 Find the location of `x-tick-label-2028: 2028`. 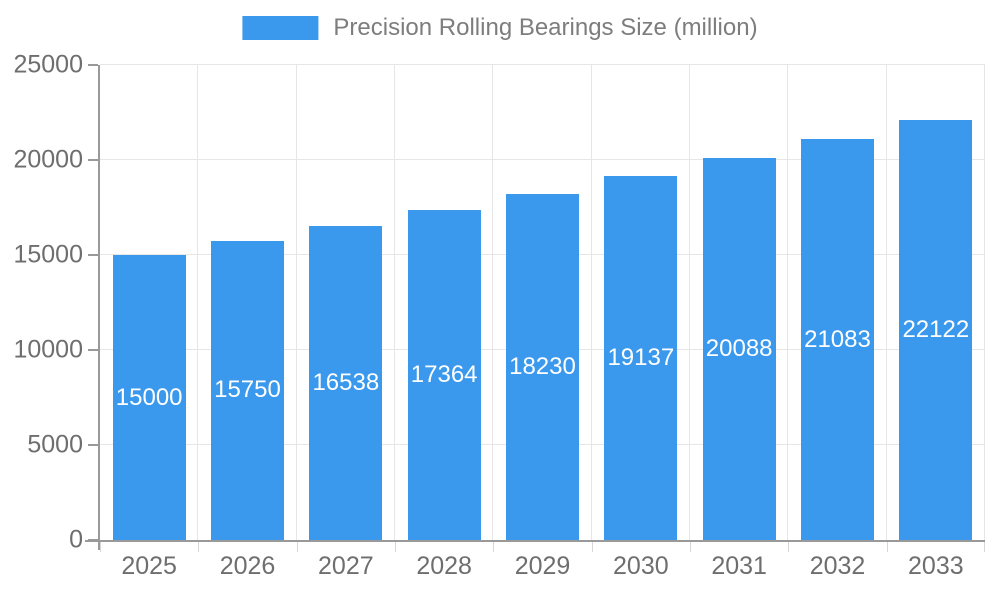

x-tick-label-2028: 2028 is located at coordinates (444, 566).